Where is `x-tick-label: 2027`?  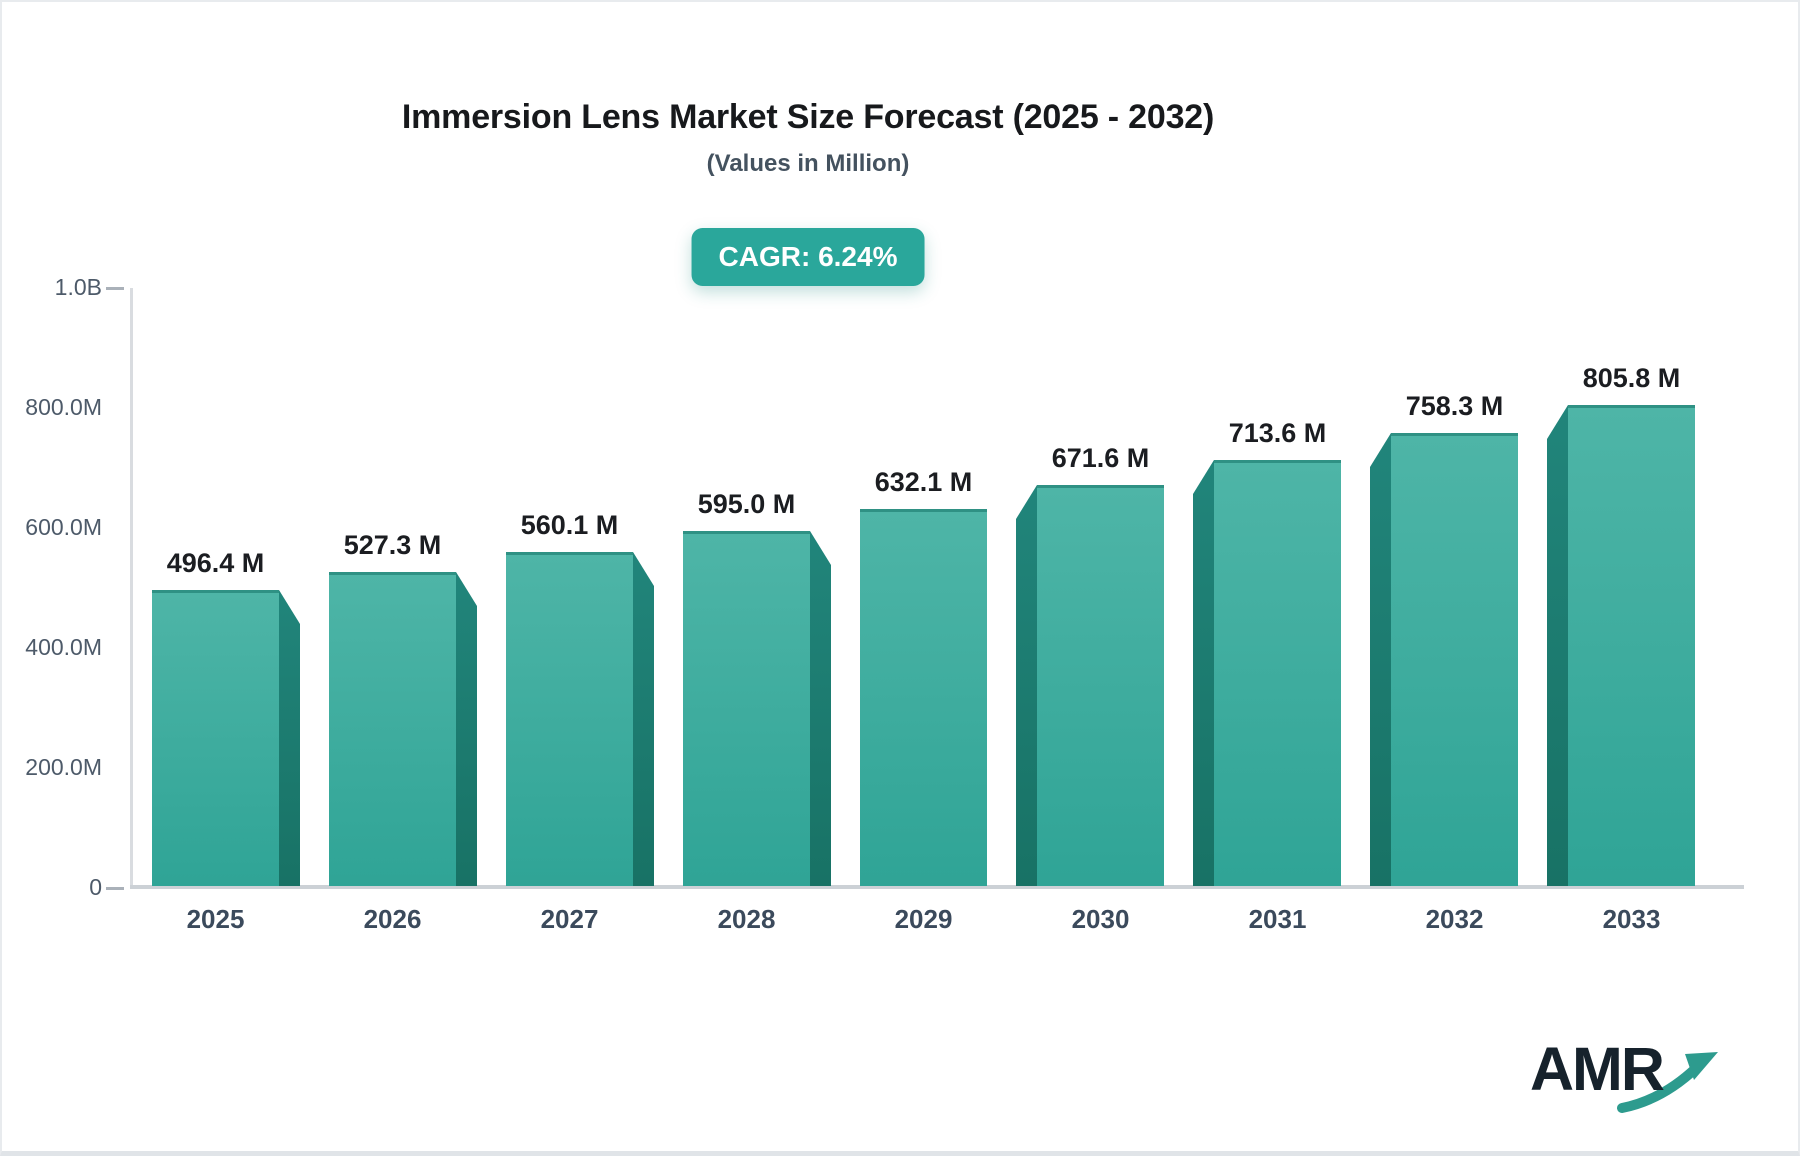
x-tick-label: 2027 is located at coordinates (569, 919).